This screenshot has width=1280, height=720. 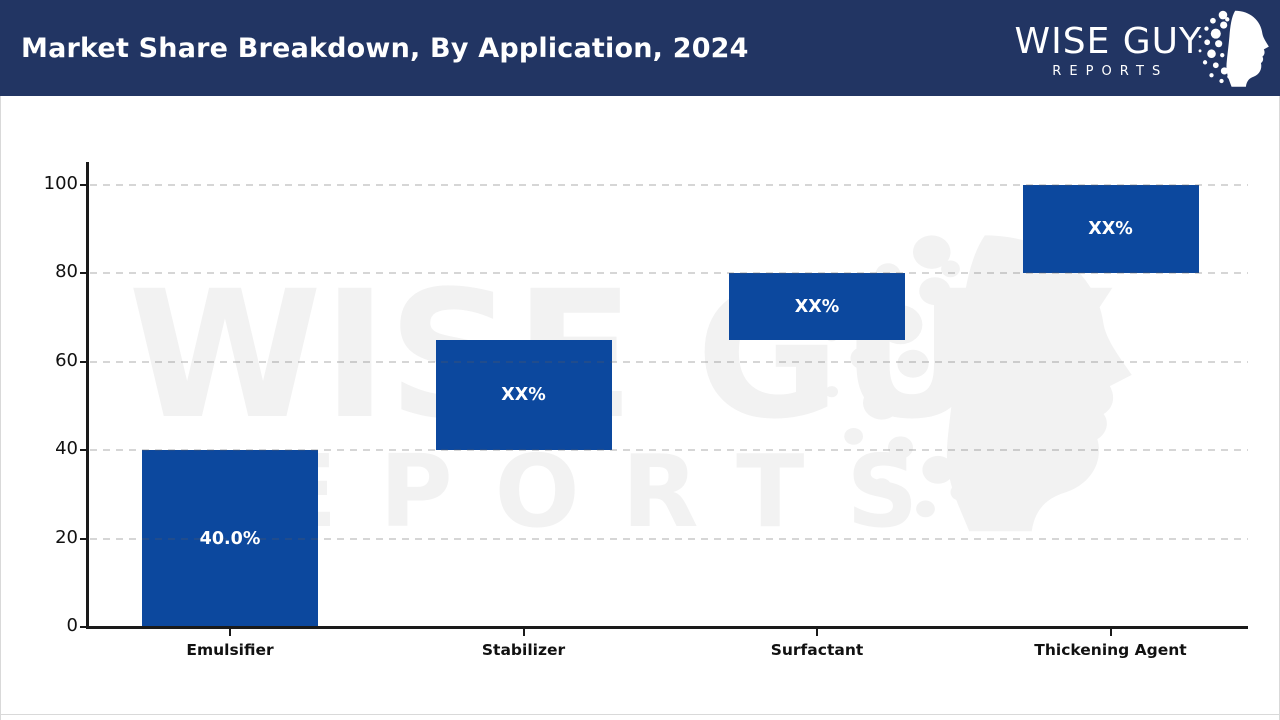 I want to click on bar-value-label: 40.0%, so click(x=230, y=538).